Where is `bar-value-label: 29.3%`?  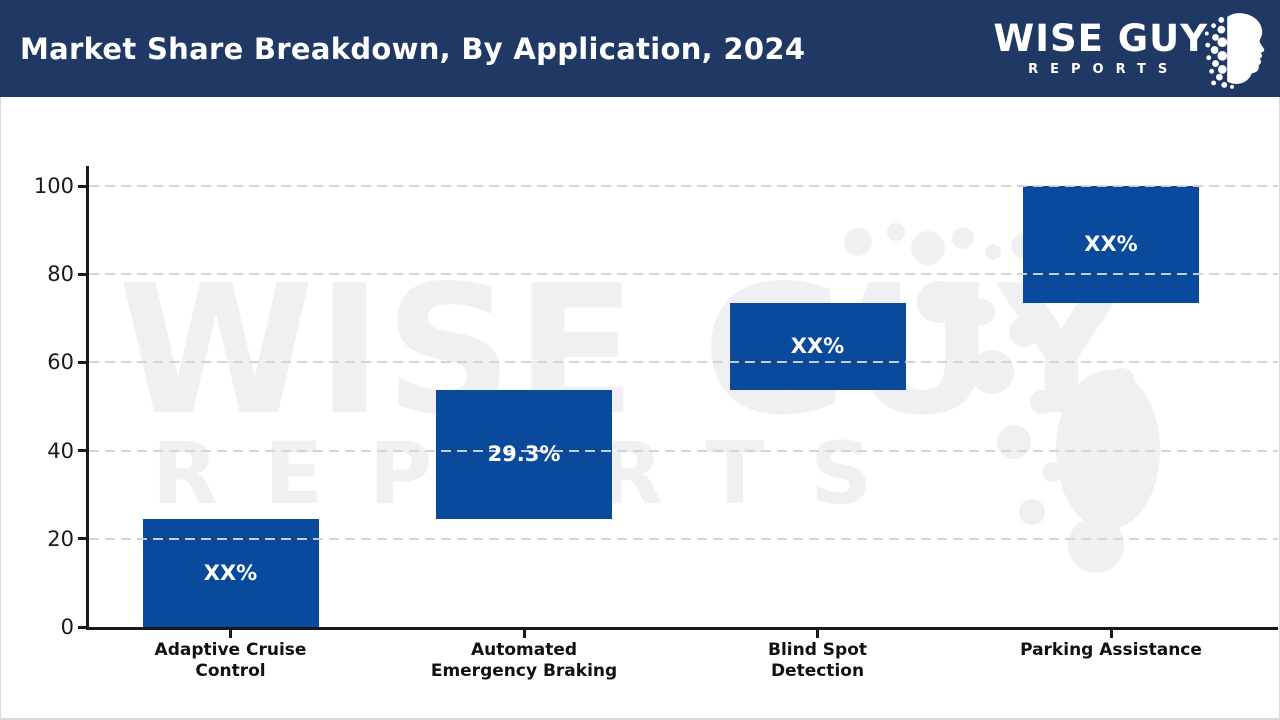
bar-value-label: 29.3% is located at coordinates (524, 454).